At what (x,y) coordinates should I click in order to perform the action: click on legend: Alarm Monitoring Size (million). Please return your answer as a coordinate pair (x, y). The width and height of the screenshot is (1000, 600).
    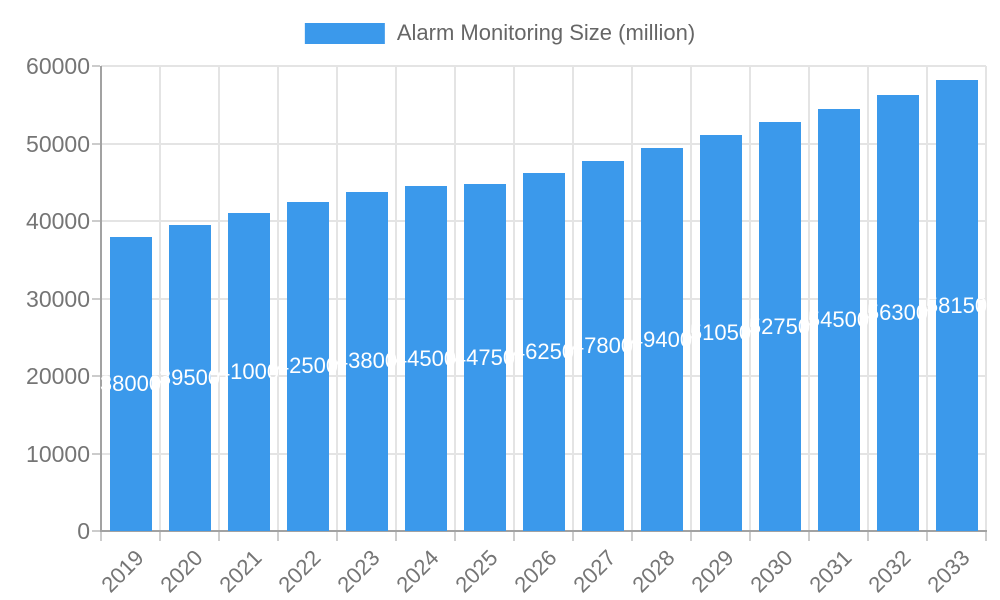
    Looking at the image, I should click on (500, 33).